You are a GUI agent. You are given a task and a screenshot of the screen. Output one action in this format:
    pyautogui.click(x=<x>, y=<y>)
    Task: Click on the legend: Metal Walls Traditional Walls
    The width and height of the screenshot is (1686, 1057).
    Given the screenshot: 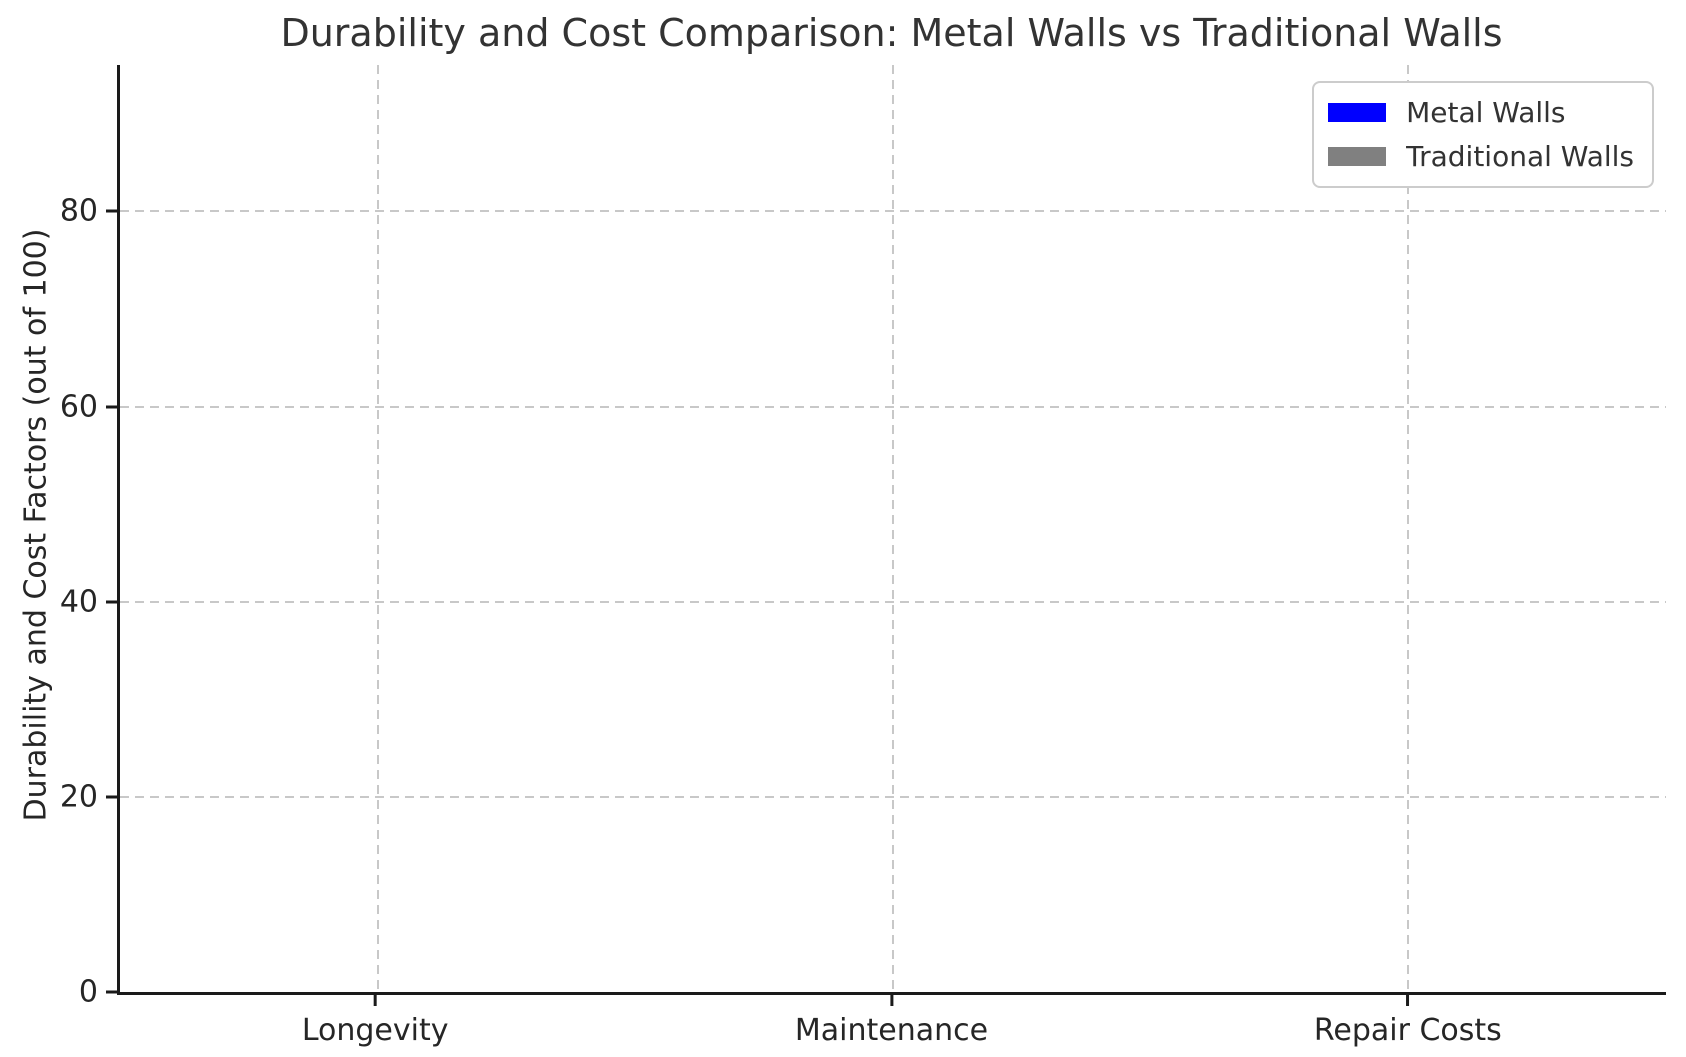 What is the action you would take?
    pyautogui.click(x=1483, y=134)
    